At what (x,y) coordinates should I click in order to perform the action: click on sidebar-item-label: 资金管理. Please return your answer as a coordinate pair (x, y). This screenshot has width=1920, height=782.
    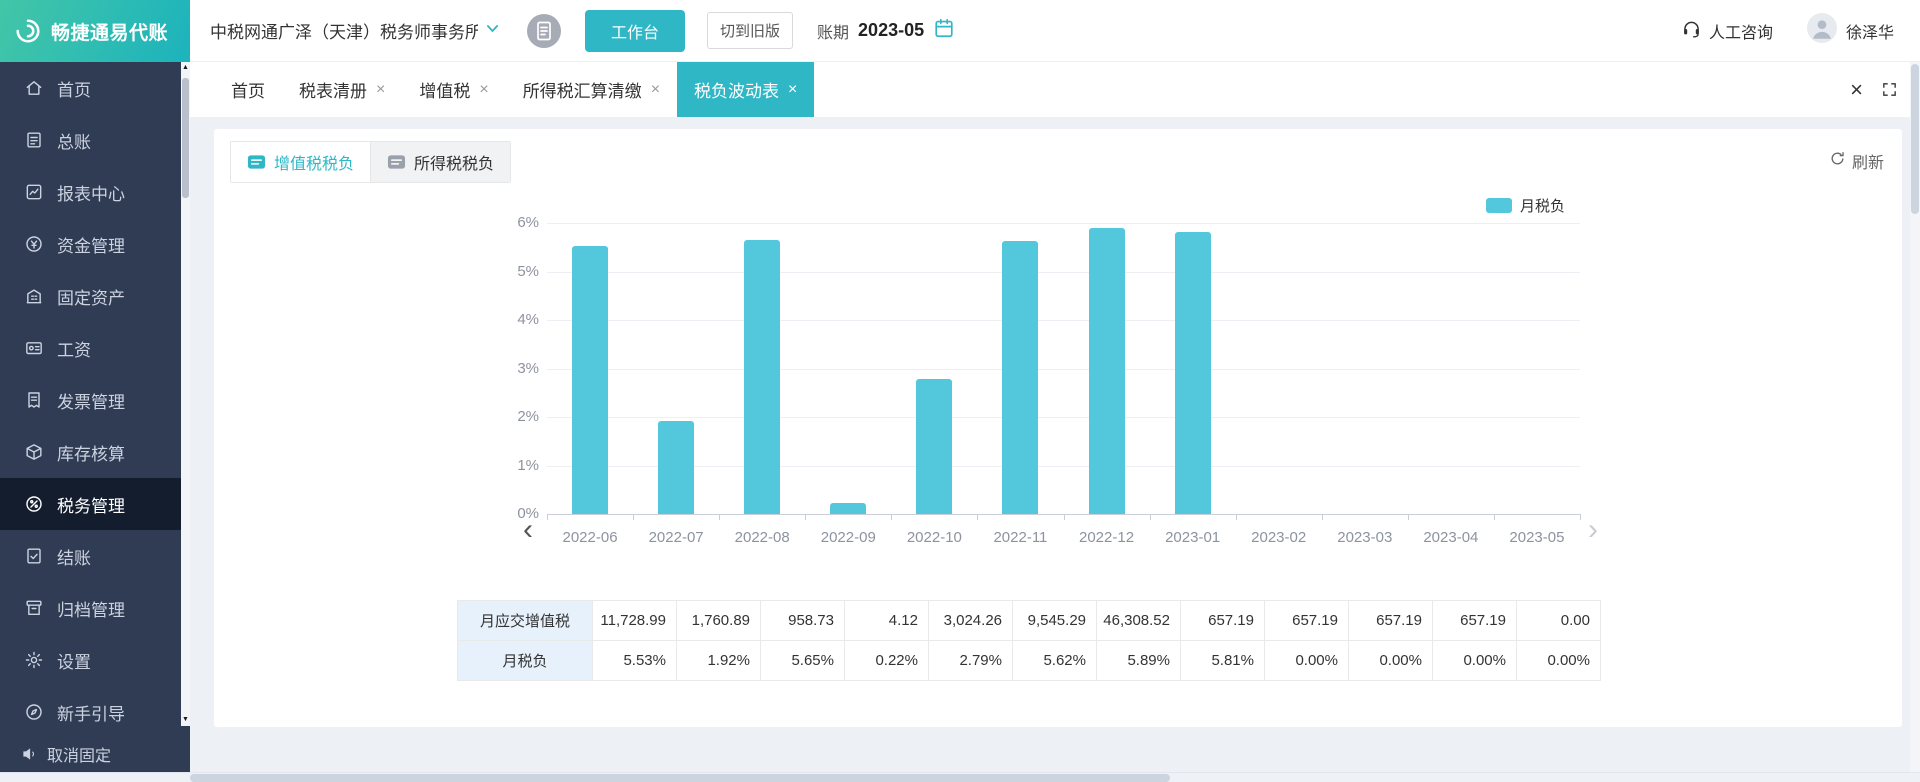
    Looking at the image, I should click on (91, 246).